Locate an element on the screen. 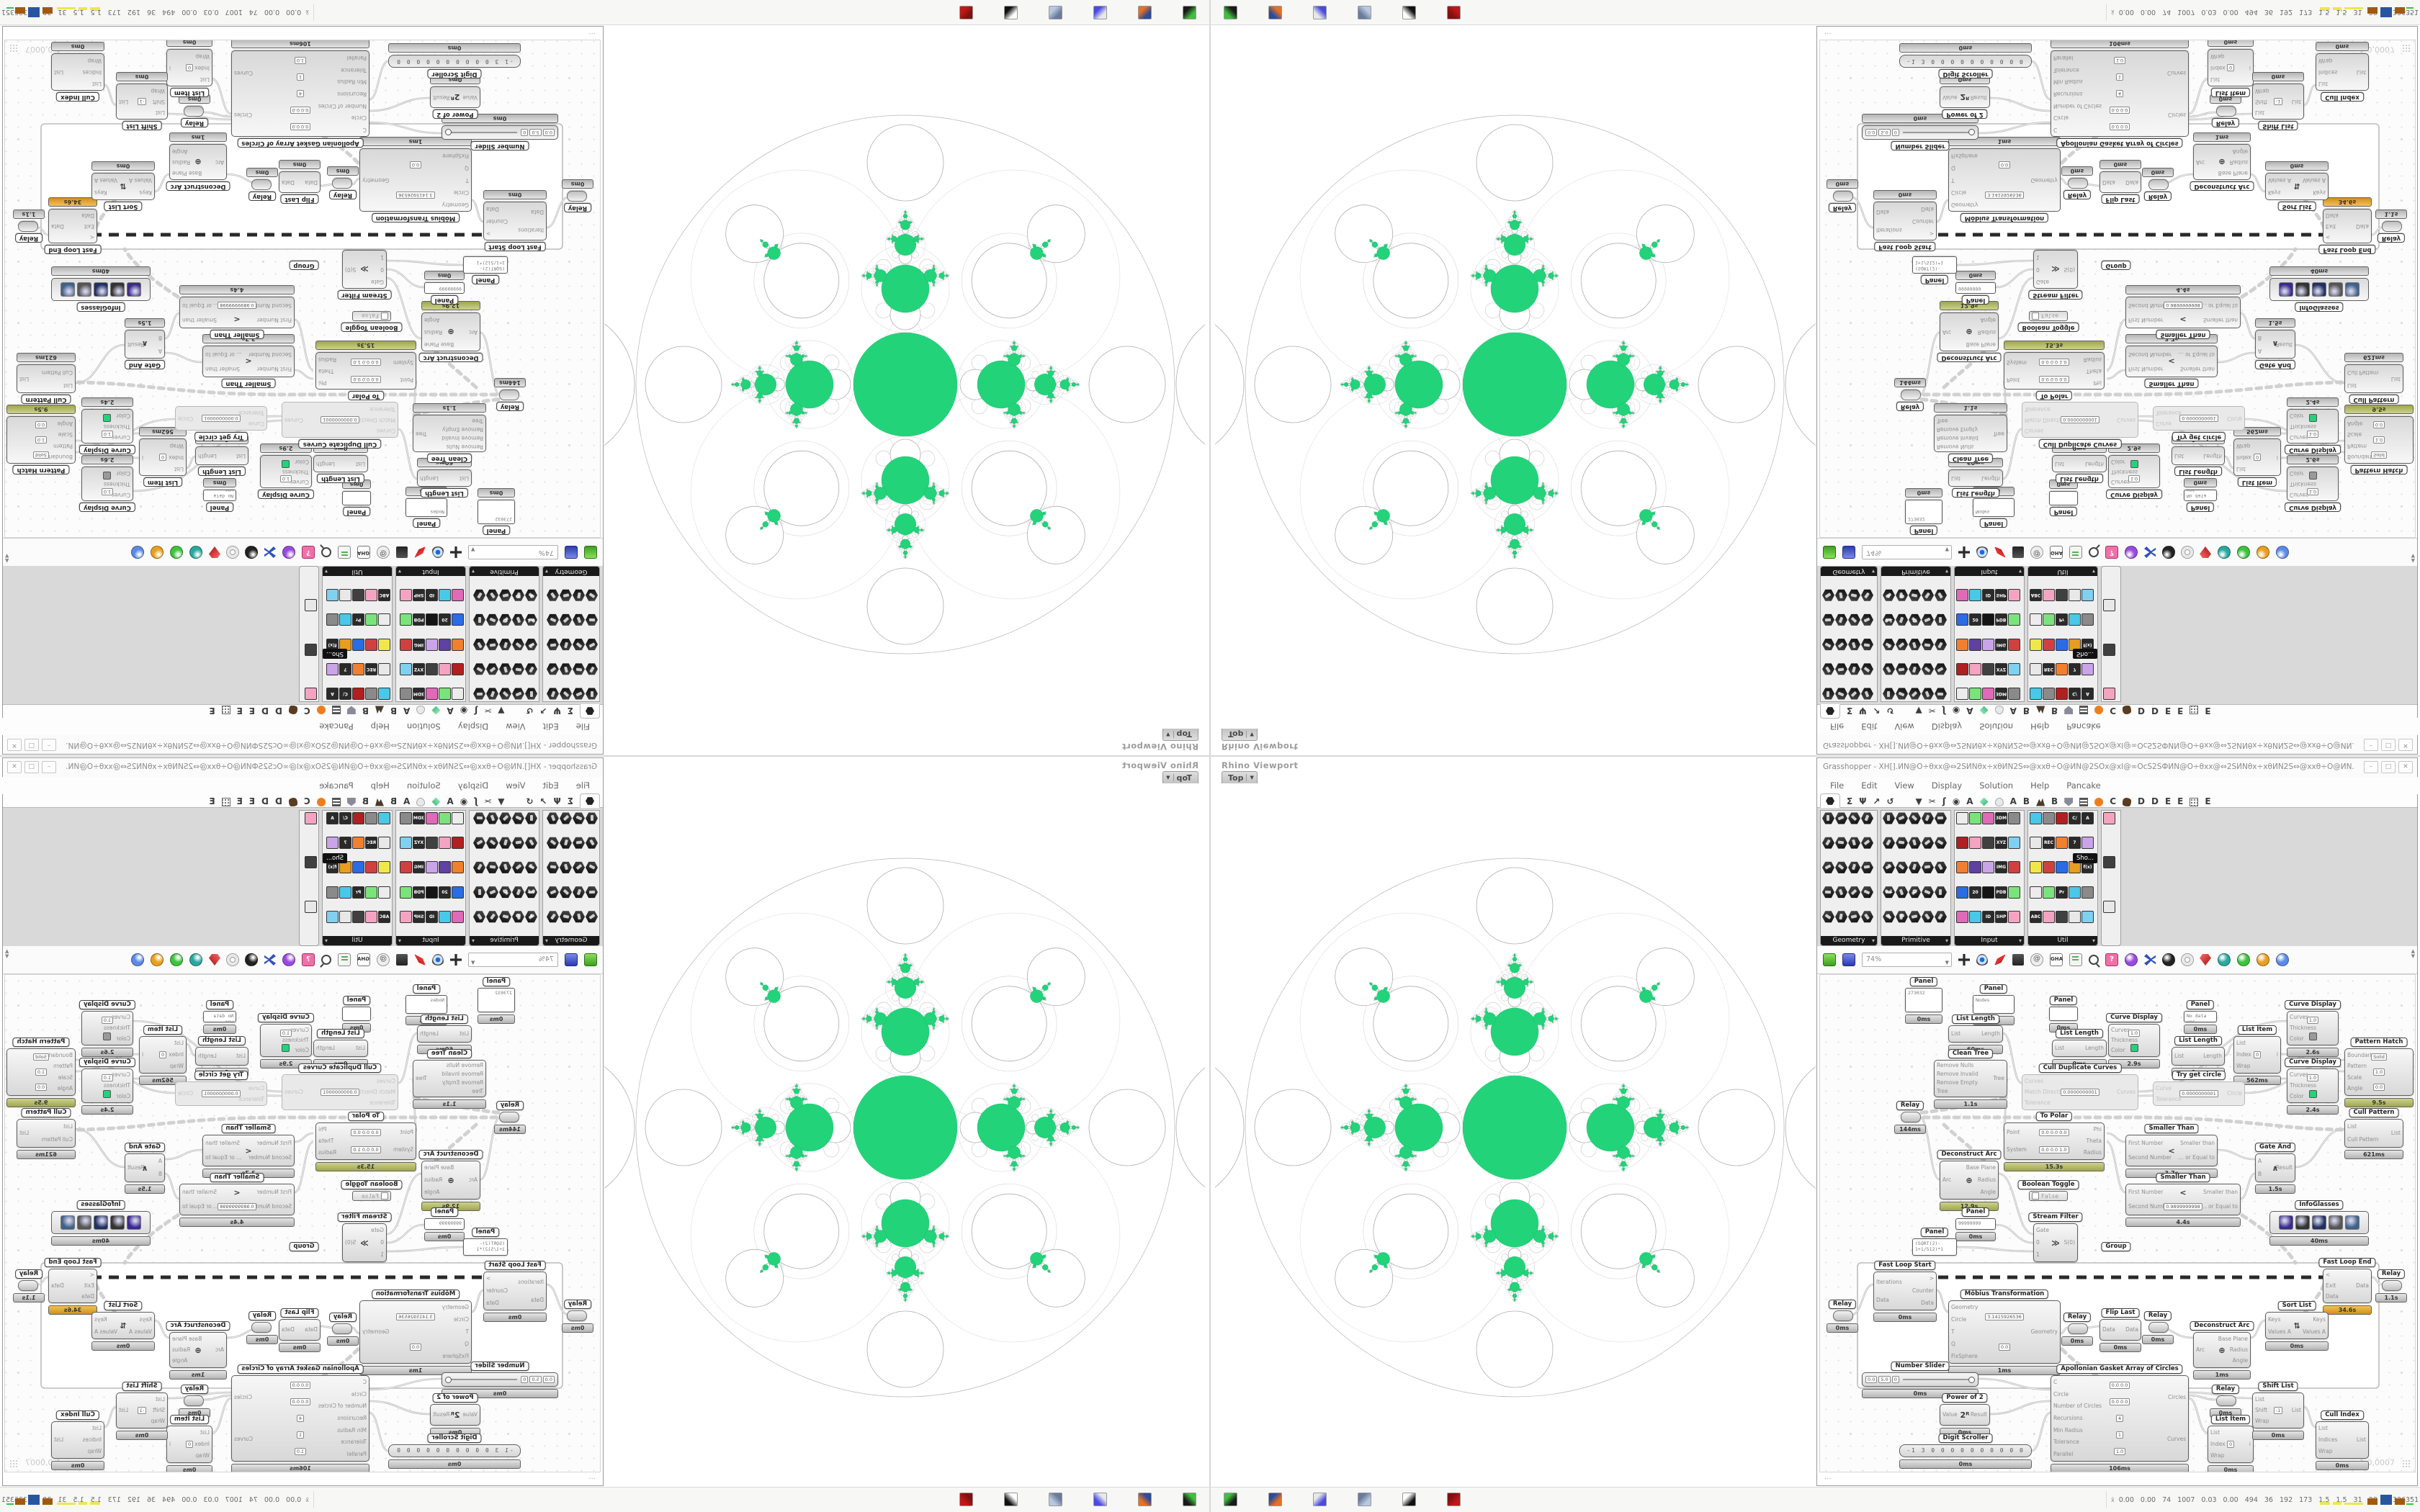 This screenshot has height=1512, width=2420. value-chip: -1 is located at coordinates (2278, 101).